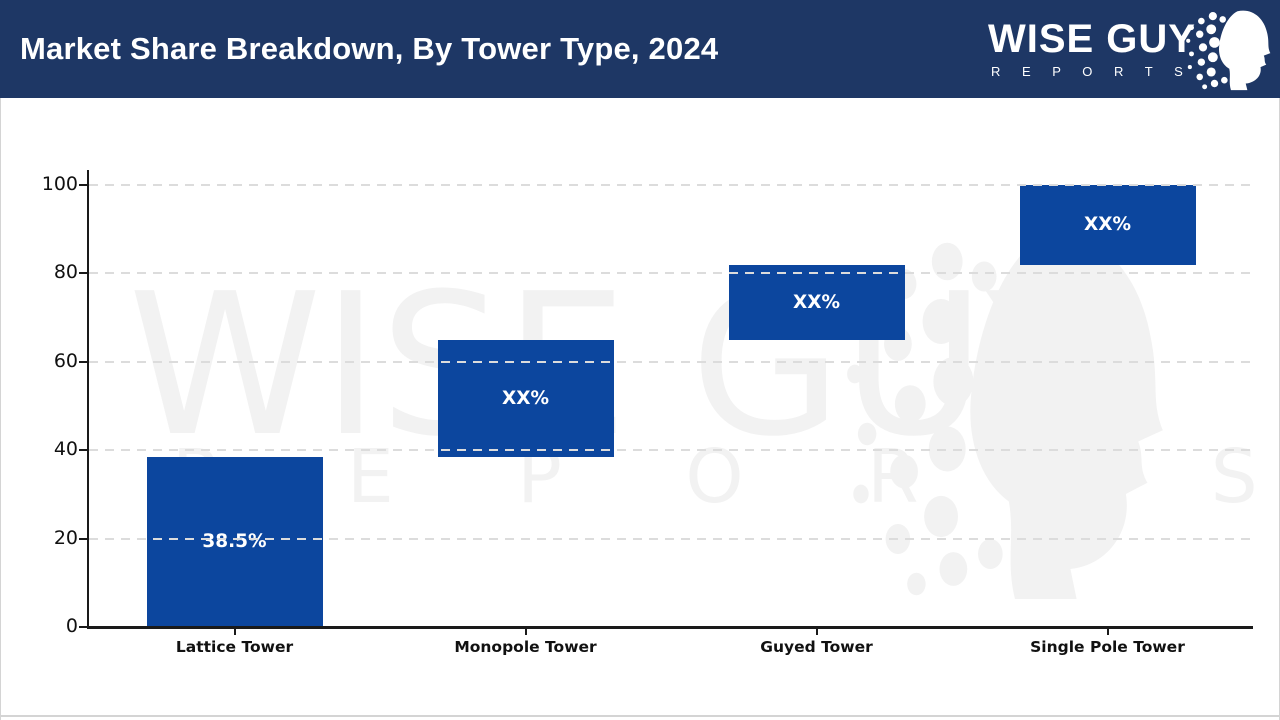 The image size is (1280, 720). I want to click on logo-wordmark: WISE GUY, so click(1091, 39).